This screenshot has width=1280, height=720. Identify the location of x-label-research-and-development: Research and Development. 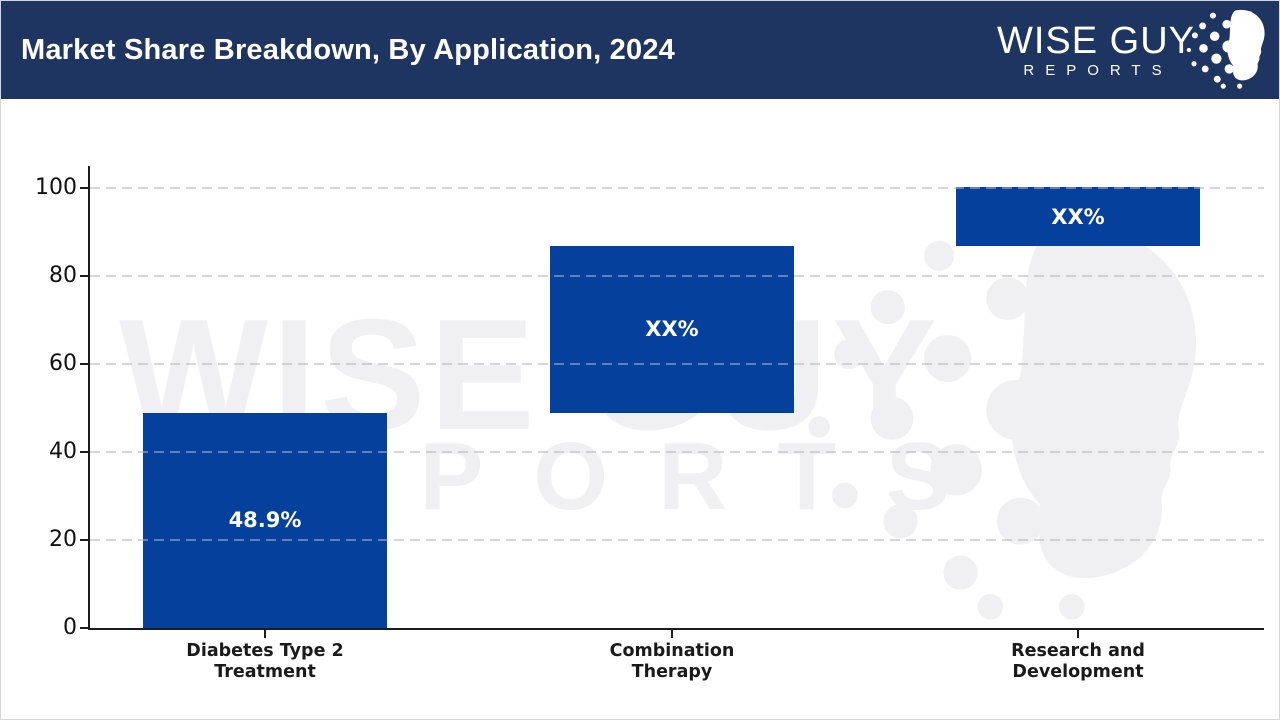
(1078, 662).